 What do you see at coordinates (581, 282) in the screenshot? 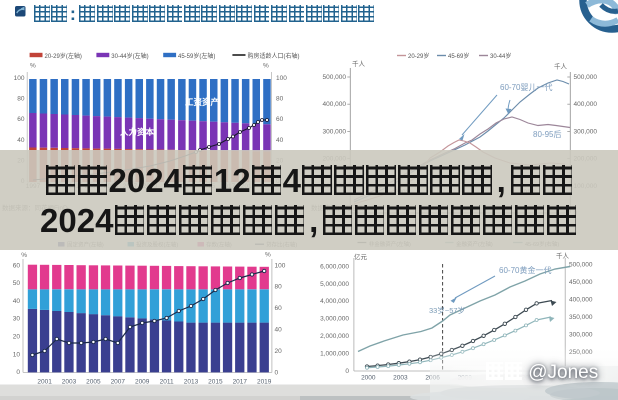
I see `svg-text: 450,000` at bounding box center [581, 282].